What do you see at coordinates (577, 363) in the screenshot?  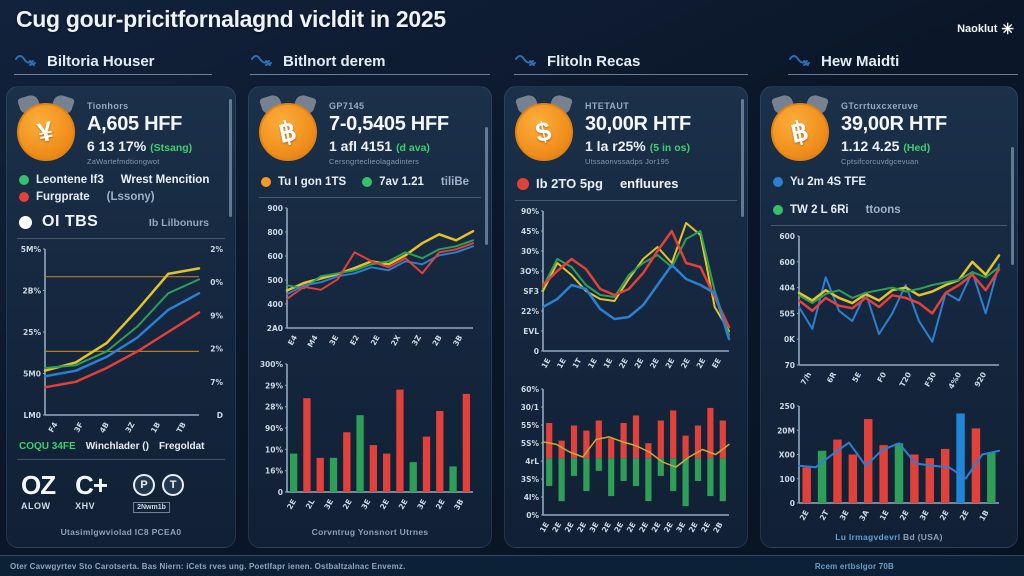 I see `svg-text: 1T` at bounding box center [577, 363].